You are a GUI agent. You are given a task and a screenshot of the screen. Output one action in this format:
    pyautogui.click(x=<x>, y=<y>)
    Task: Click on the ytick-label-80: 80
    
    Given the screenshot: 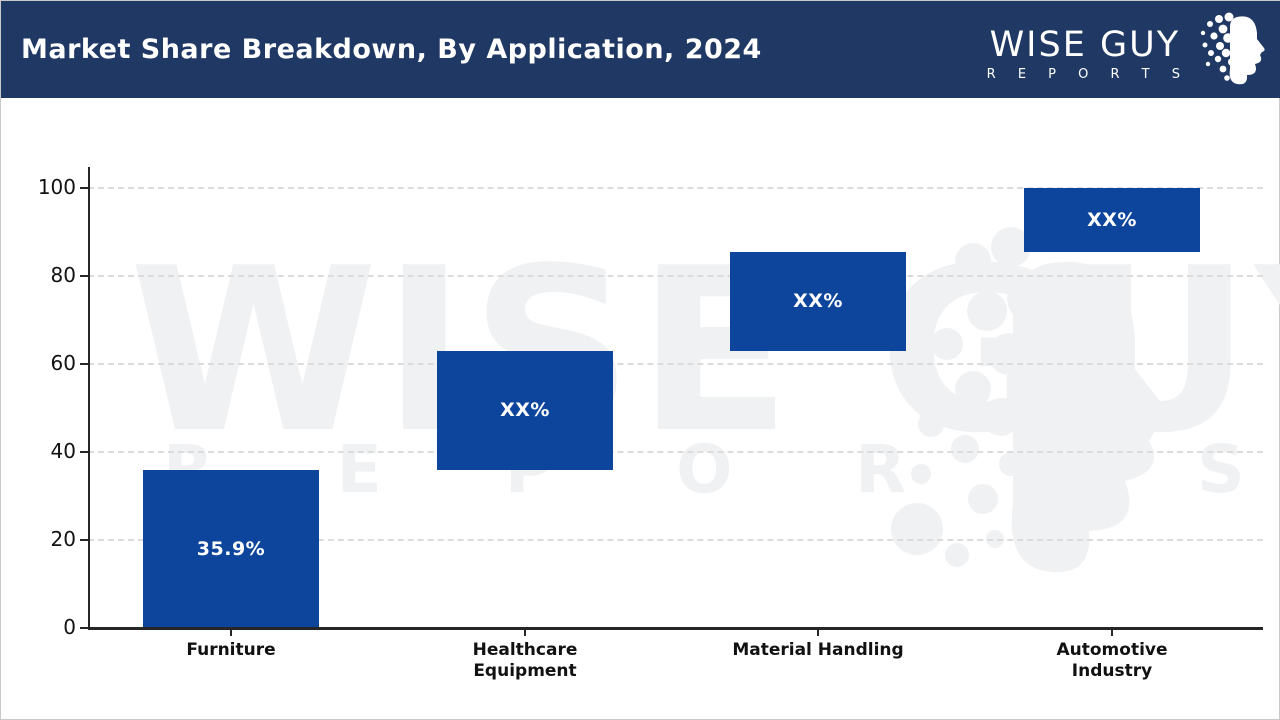 What is the action you would take?
    pyautogui.click(x=63, y=274)
    